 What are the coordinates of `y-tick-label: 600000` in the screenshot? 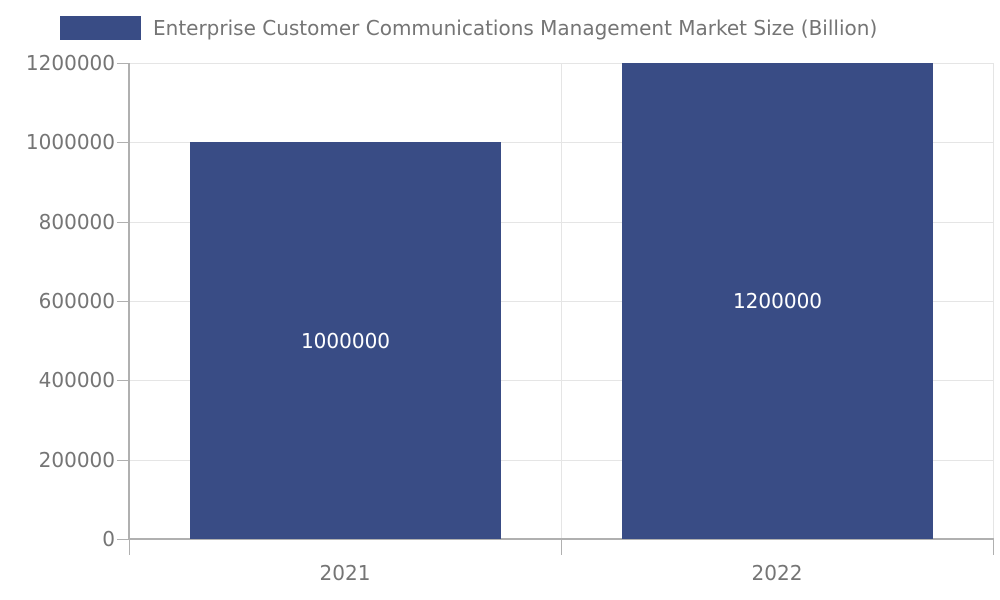 It's located at (76, 301).